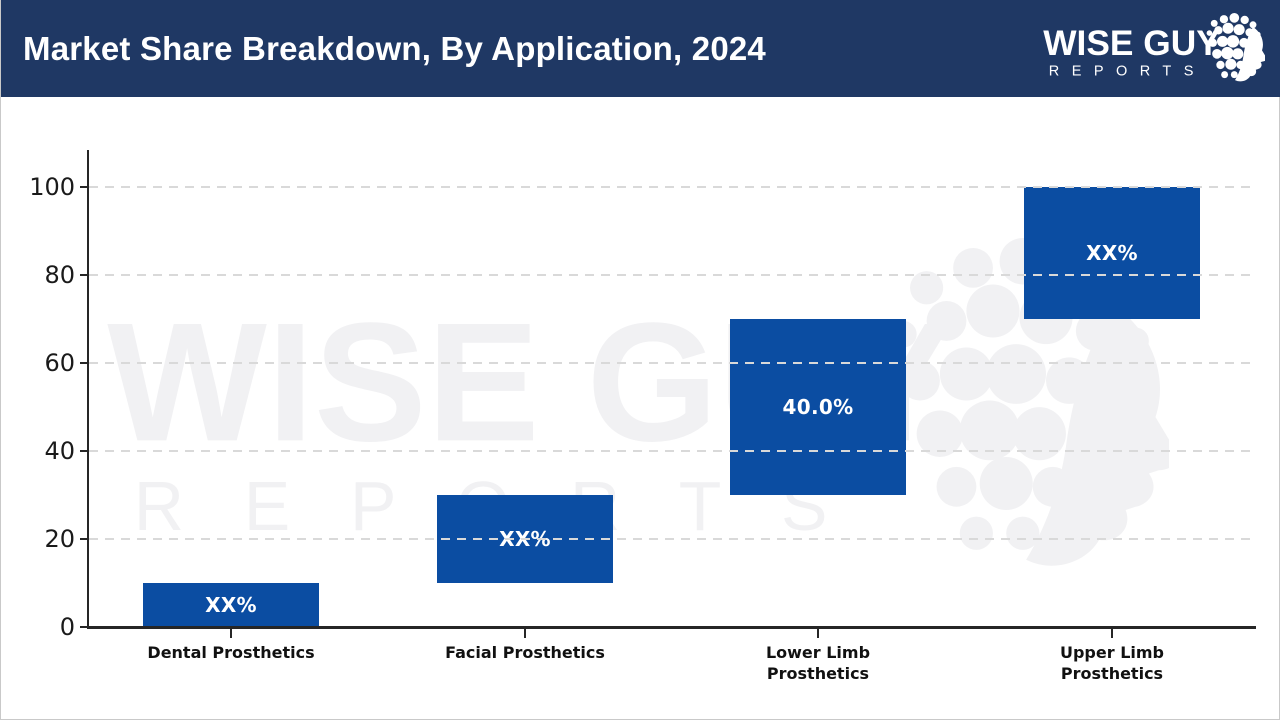  Describe the element at coordinates (1111, 663) in the screenshot. I see `x-category-label: Upper Limb Prosthetics` at that location.